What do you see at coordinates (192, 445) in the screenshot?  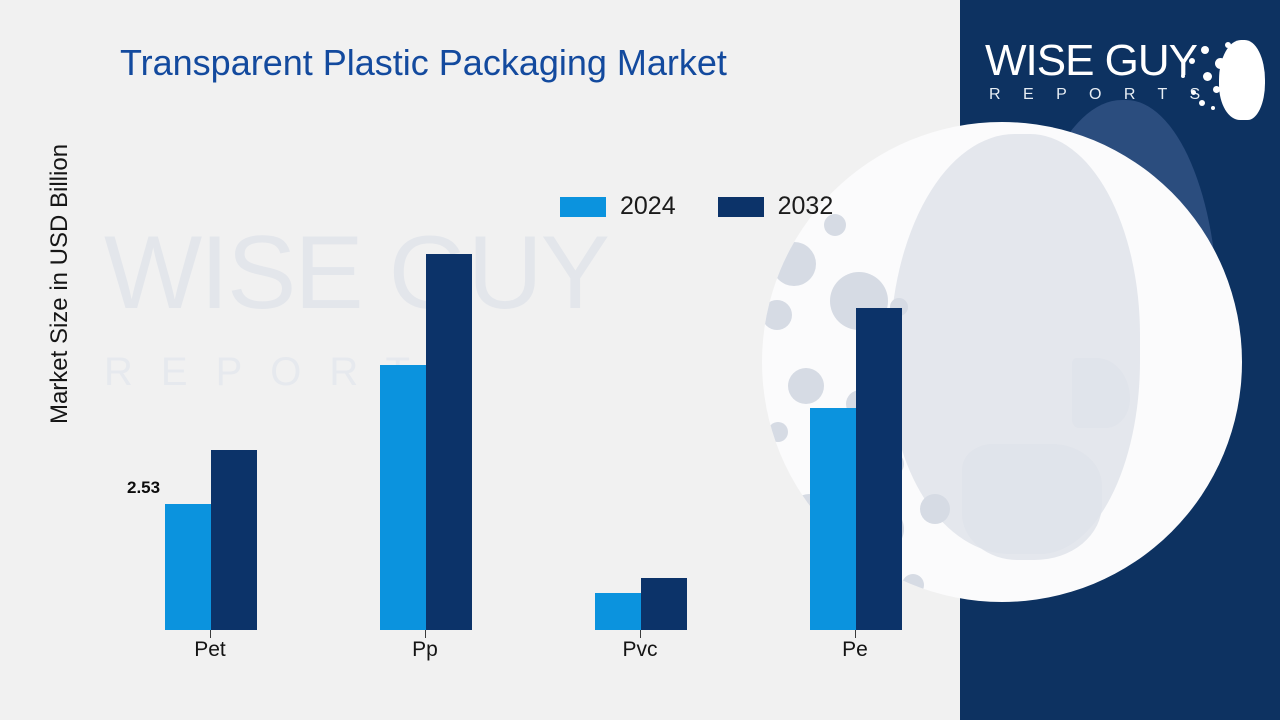 I see `bar-group-pet: 2.53 Pet` at bounding box center [192, 445].